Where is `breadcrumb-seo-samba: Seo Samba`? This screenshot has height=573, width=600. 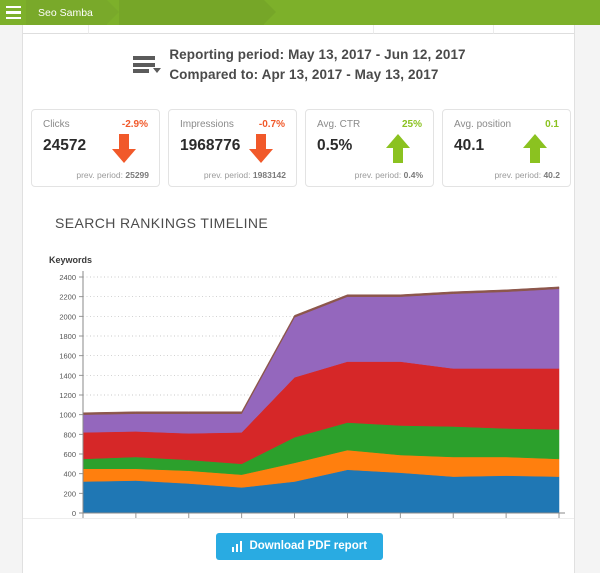 breadcrumb-seo-samba: Seo Samba is located at coordinates (72, 12).